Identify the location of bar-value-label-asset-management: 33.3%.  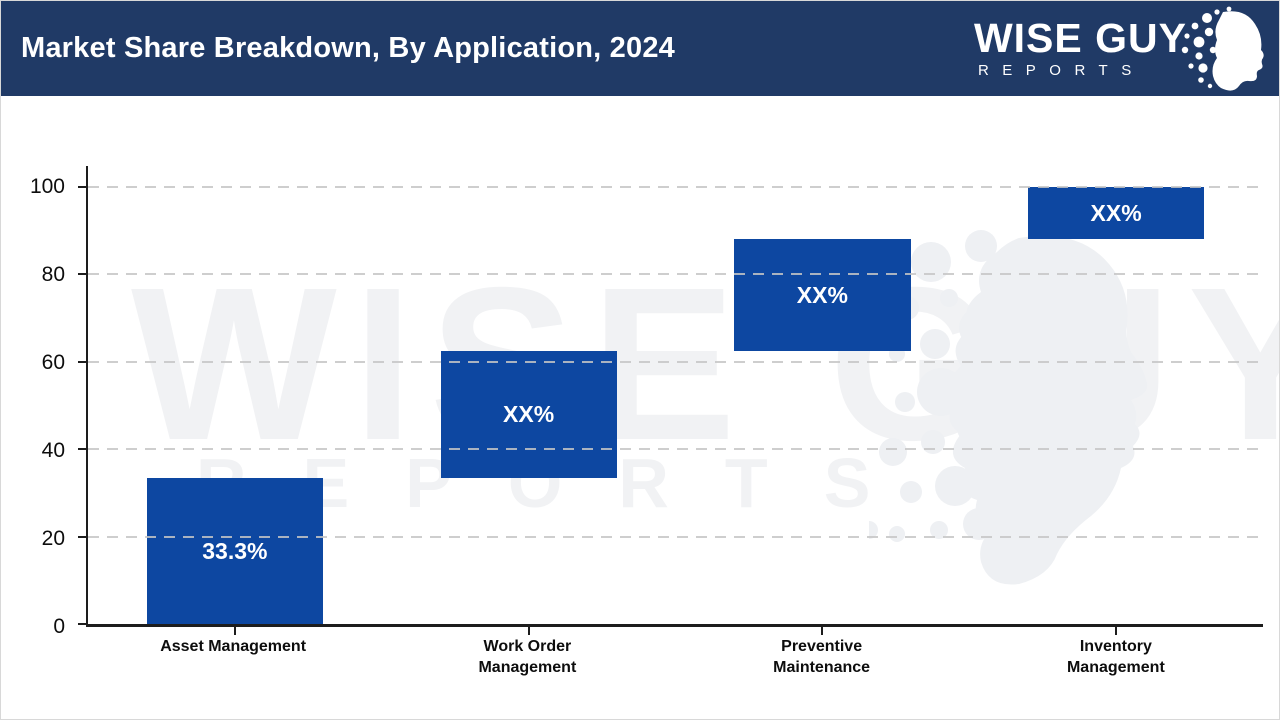
(235, 550).